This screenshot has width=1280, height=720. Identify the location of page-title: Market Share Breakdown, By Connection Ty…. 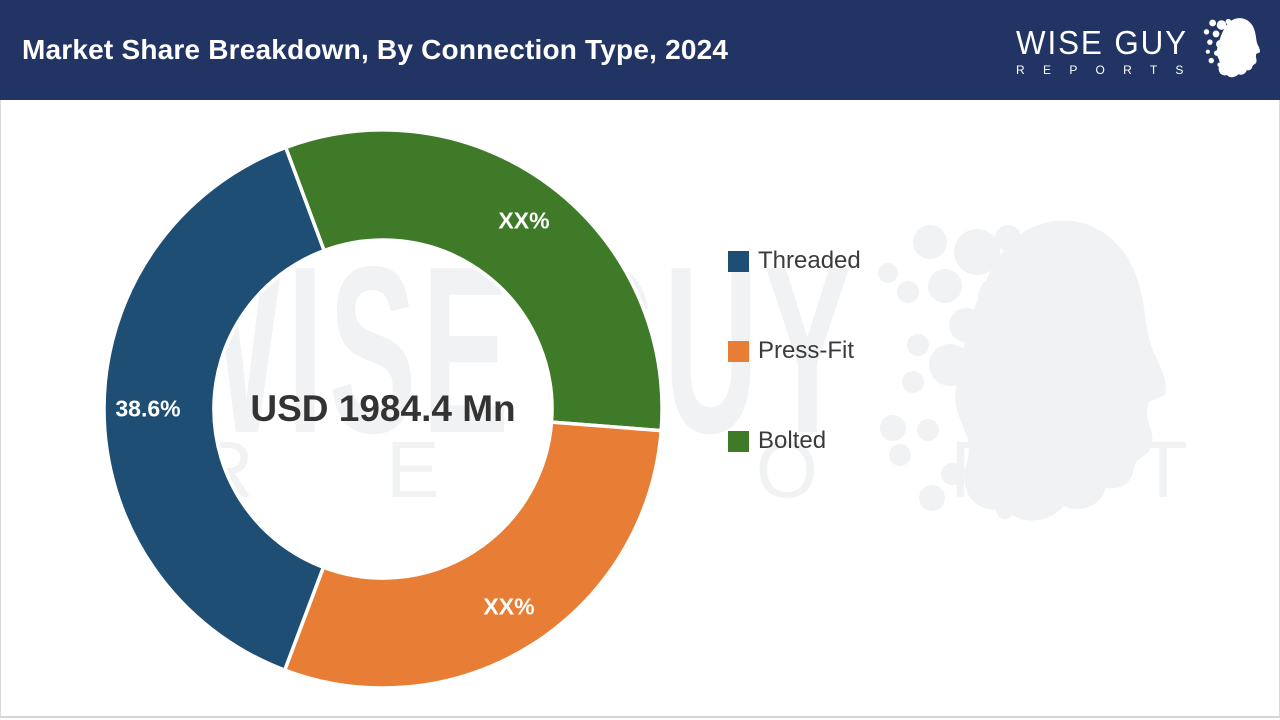
(375, 49).